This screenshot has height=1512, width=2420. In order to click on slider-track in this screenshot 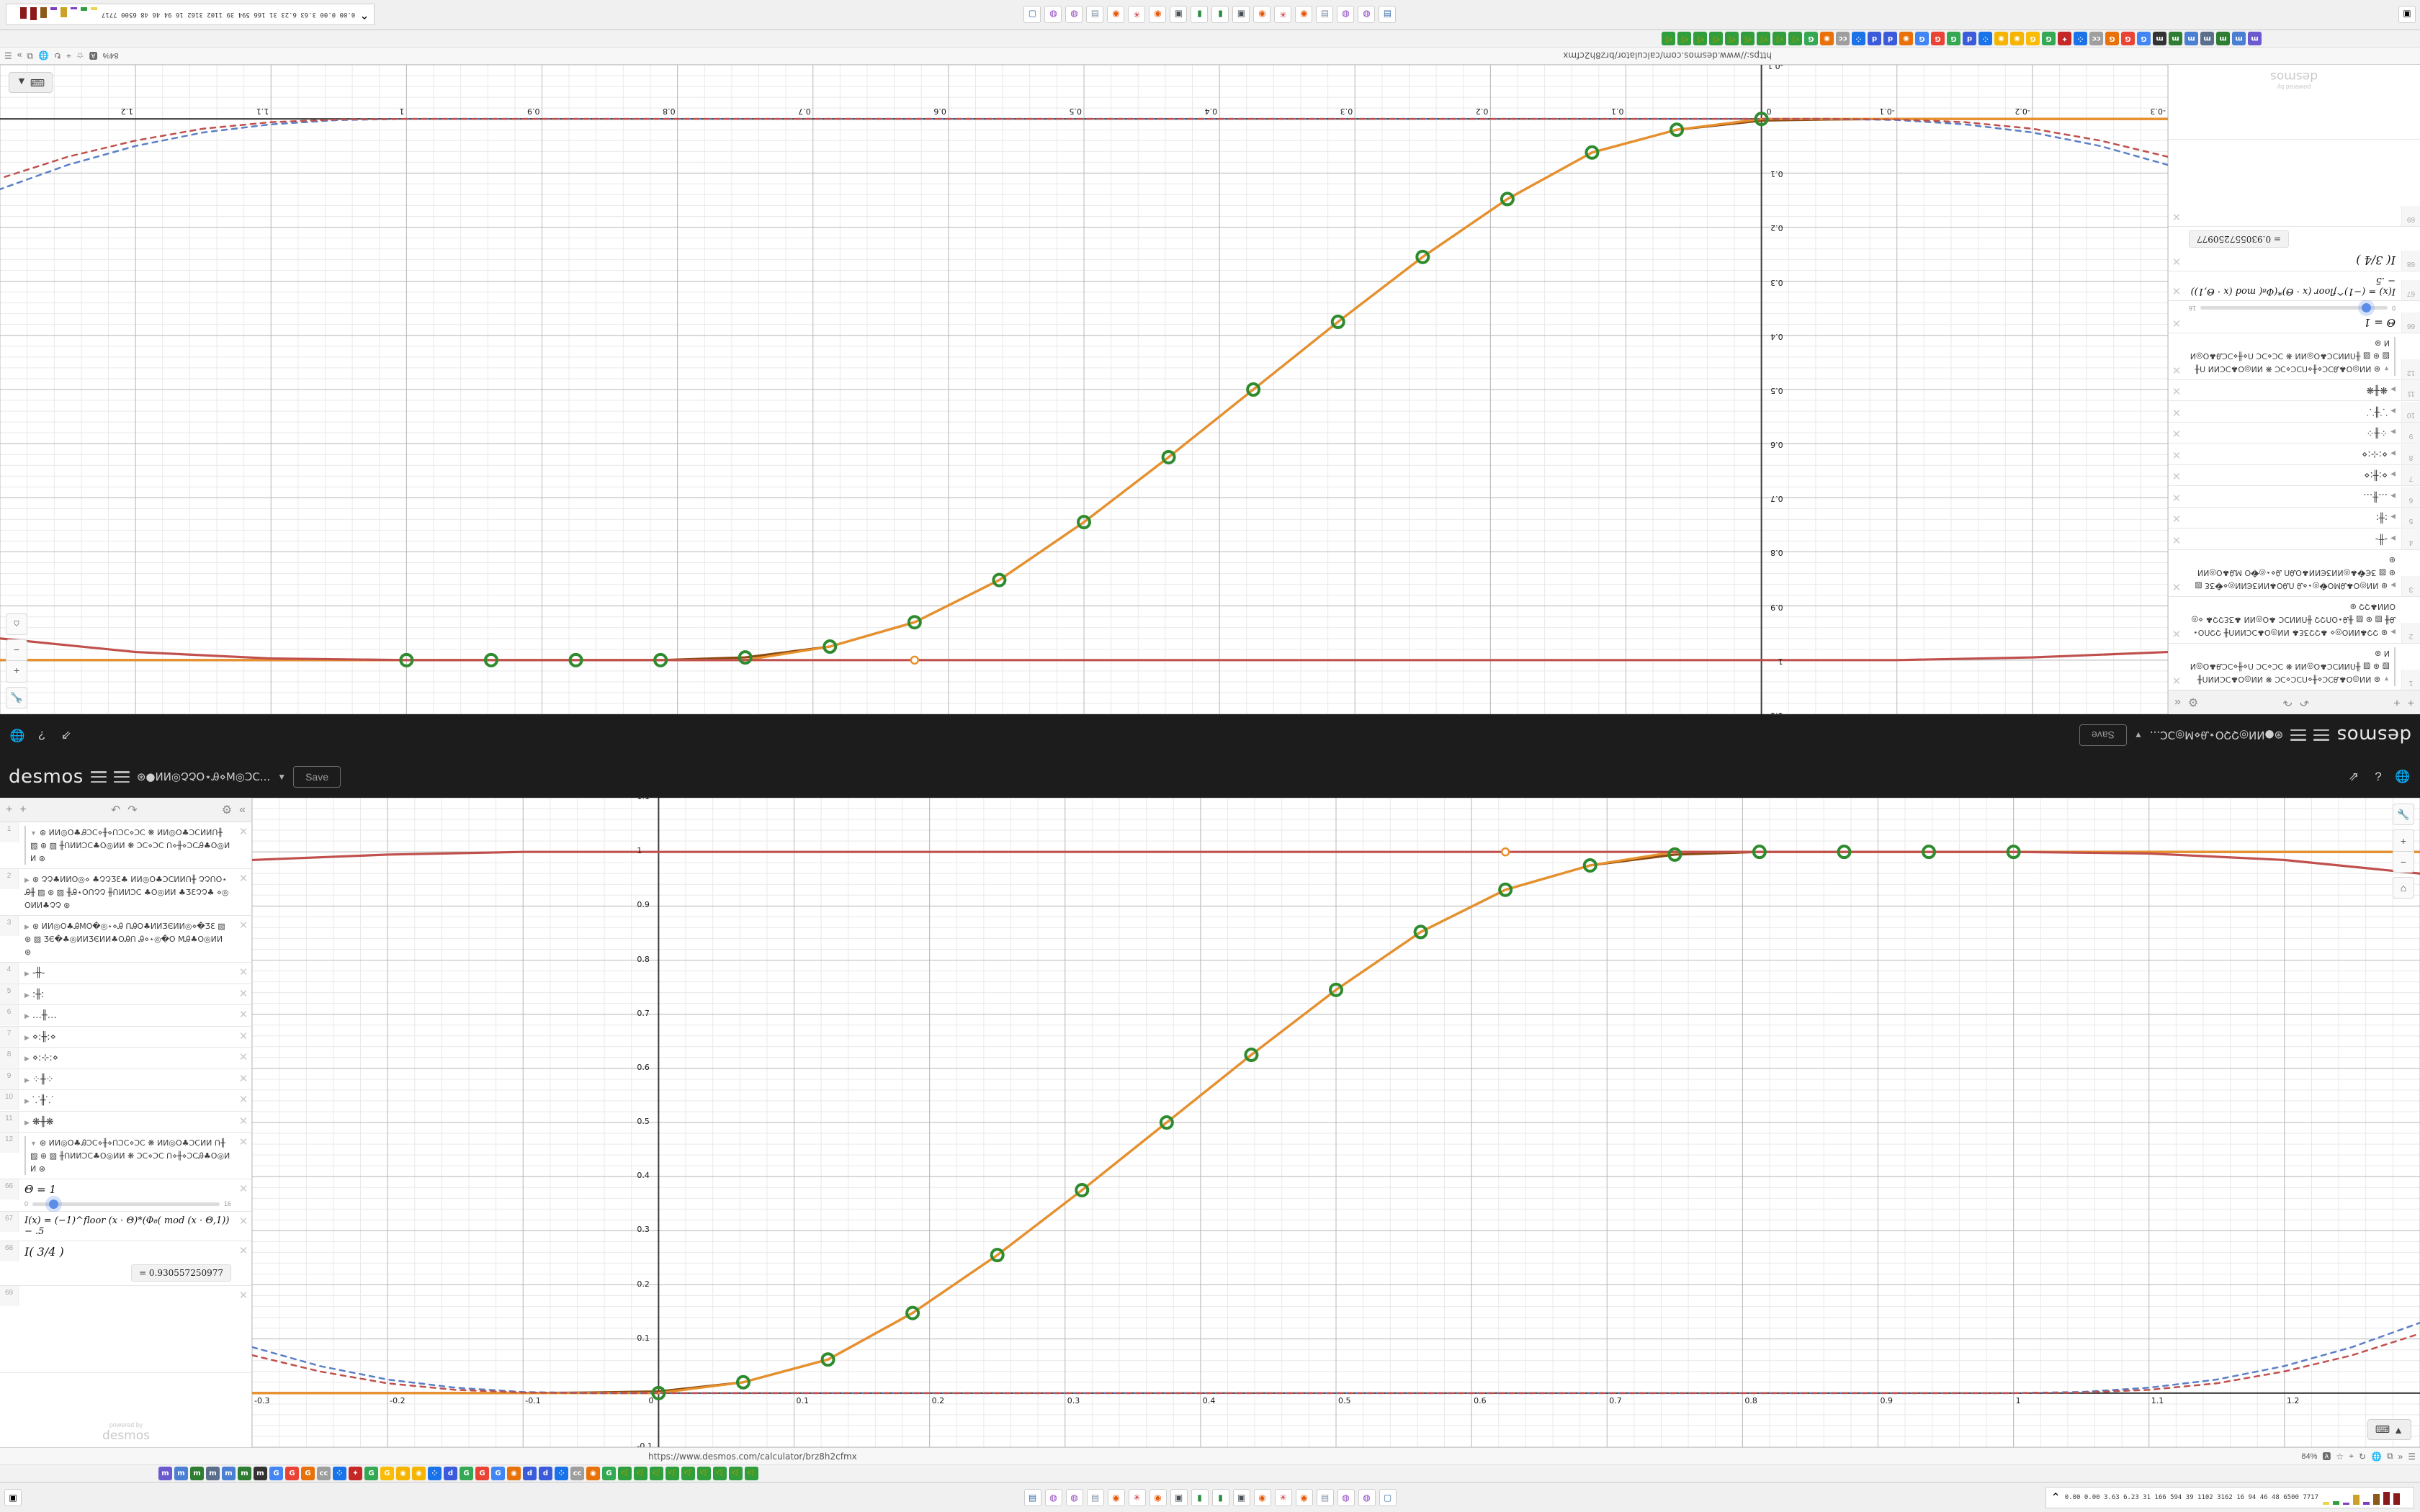, I will do `click(126, 1203)`.